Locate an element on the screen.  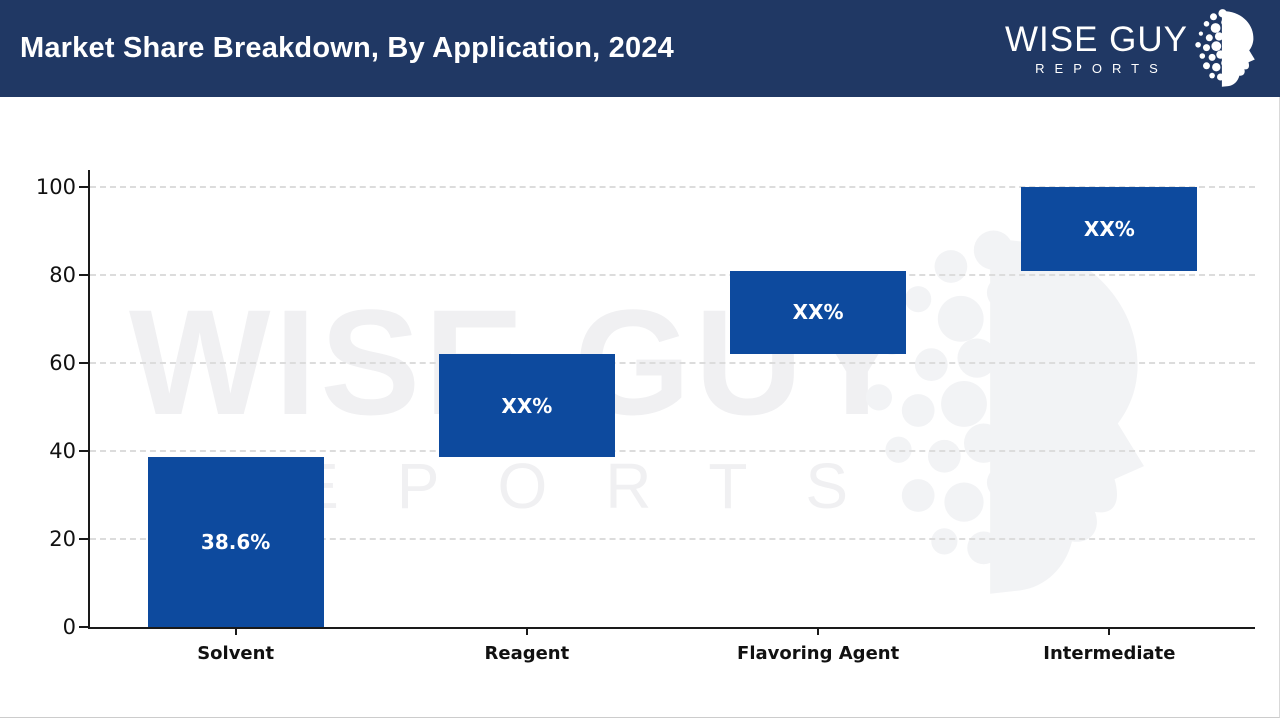
bar-flavoring-agent: XX% is located at coordinates (818, 312).